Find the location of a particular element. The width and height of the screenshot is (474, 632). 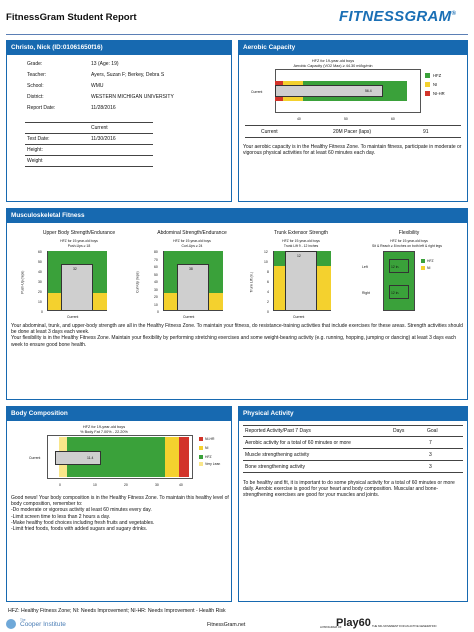

field-label-district: District: is located at coordinates (35, 97).